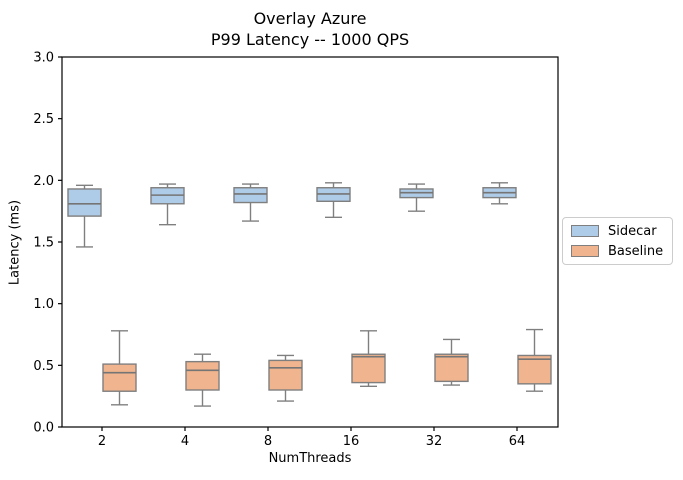 The height and width of the screenshot is (480, 683). Describe the element at coordinates (617, 241) in the screenshot. I see `legend: Sidecar Baseline` at that location.